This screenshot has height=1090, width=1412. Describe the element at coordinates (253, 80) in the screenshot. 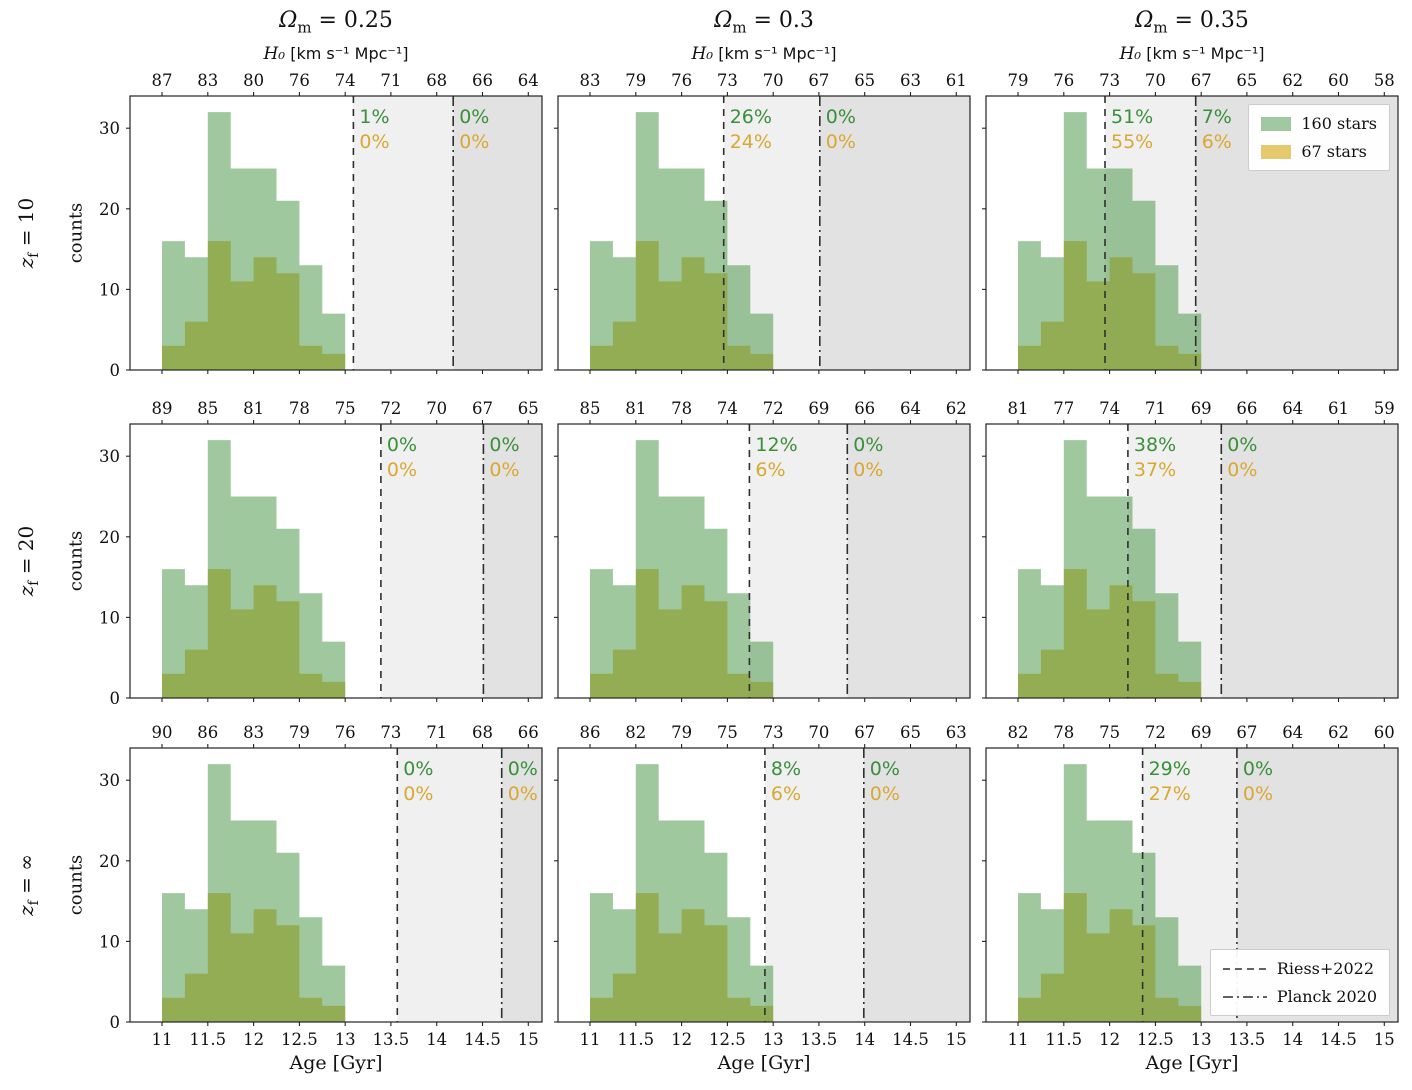

I see `h0-tick-label: 80` at that location.